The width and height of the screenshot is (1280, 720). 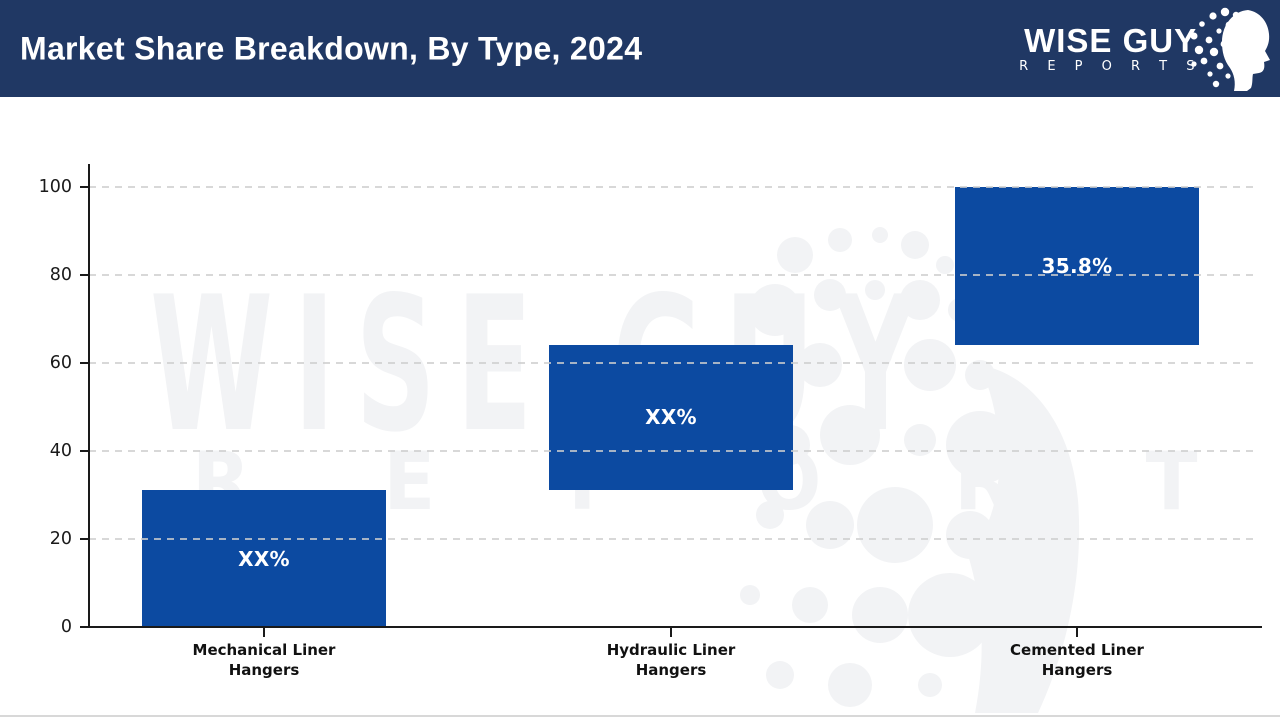 I want to click on bottom-divider, so click(x=640, y=716).